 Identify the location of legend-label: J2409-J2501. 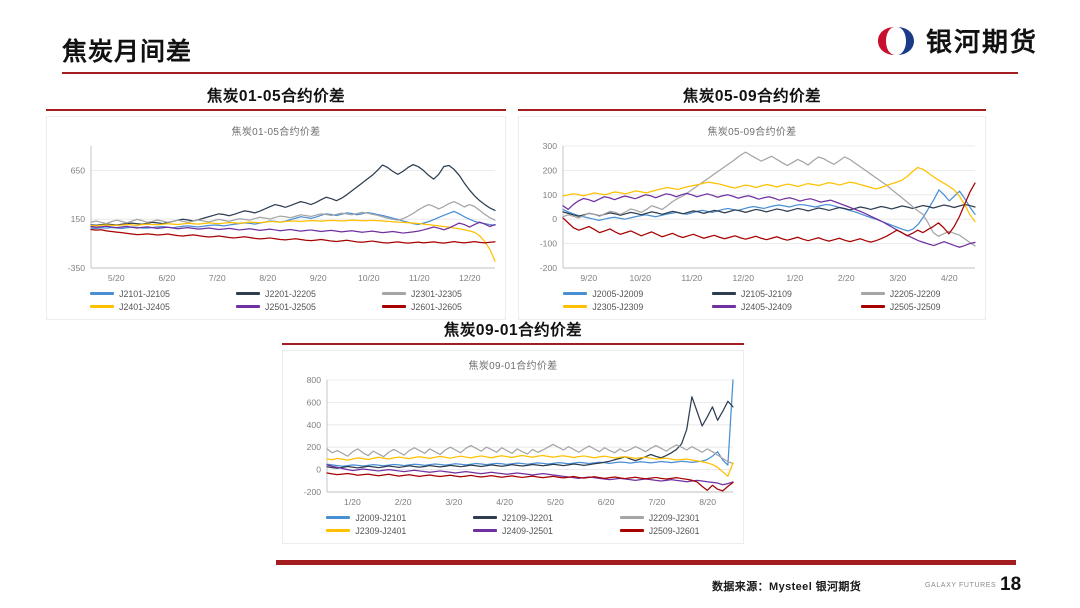
(527, 530).